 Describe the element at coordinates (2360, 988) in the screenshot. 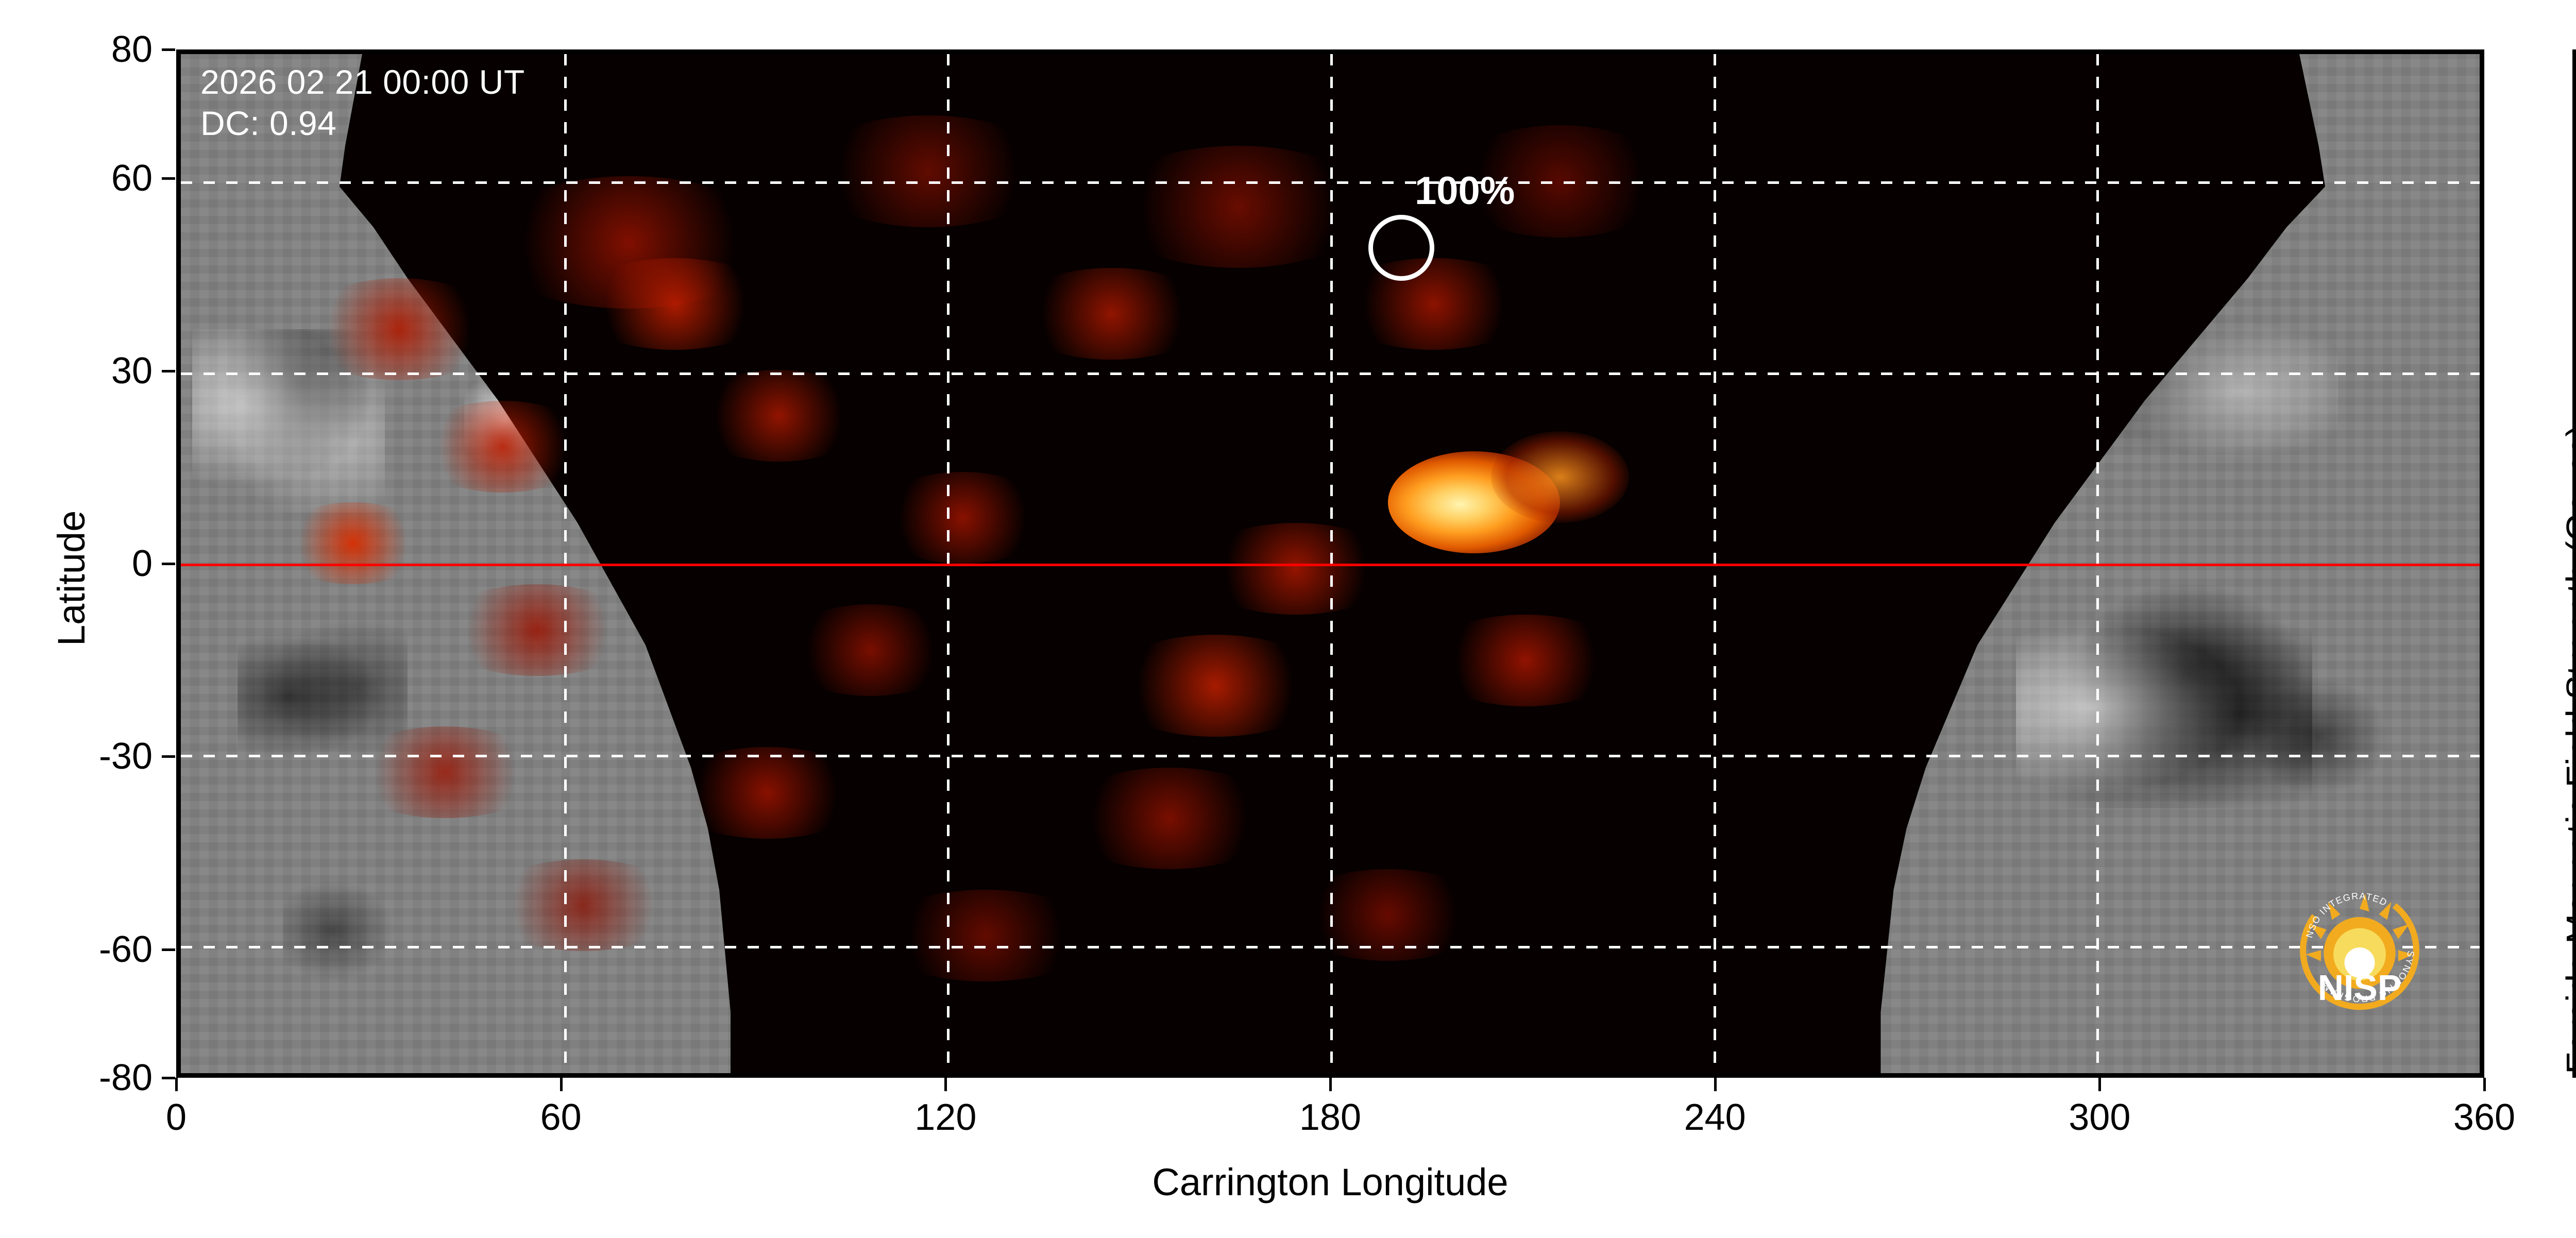

I see `nisp-acronym: NISP` at that location.